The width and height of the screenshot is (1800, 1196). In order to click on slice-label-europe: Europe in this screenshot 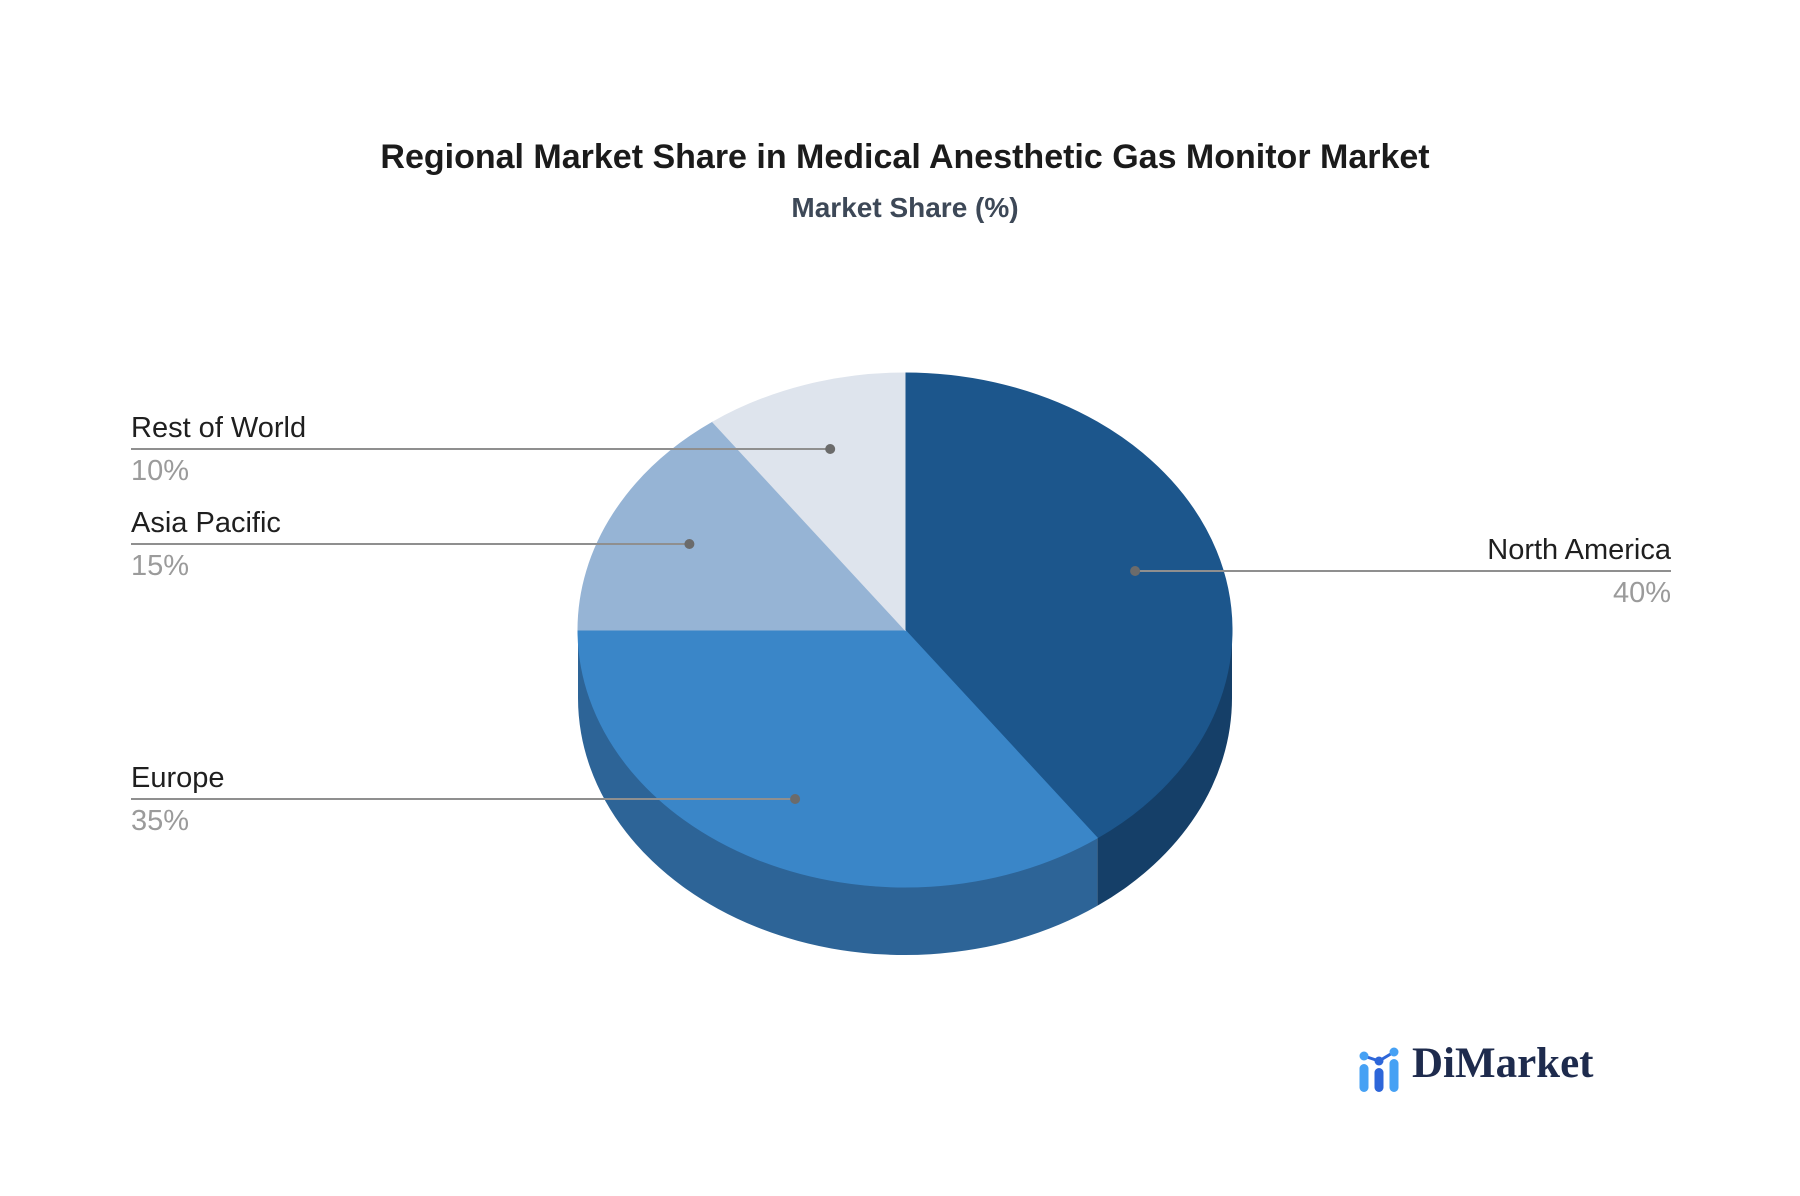, I will do `click(178, 778)`.